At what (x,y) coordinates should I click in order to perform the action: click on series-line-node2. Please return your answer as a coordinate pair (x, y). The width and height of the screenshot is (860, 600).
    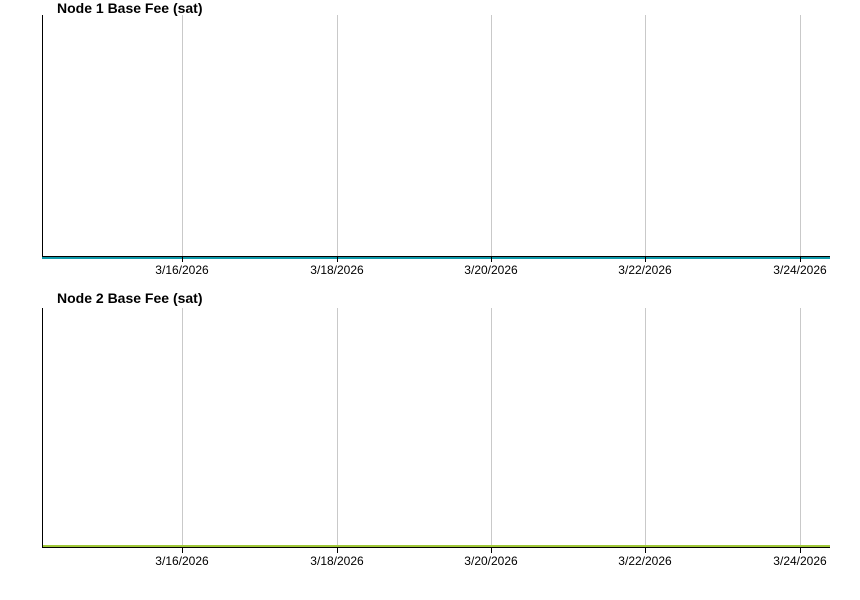
    Looking at the image, I should click on (436, 546).